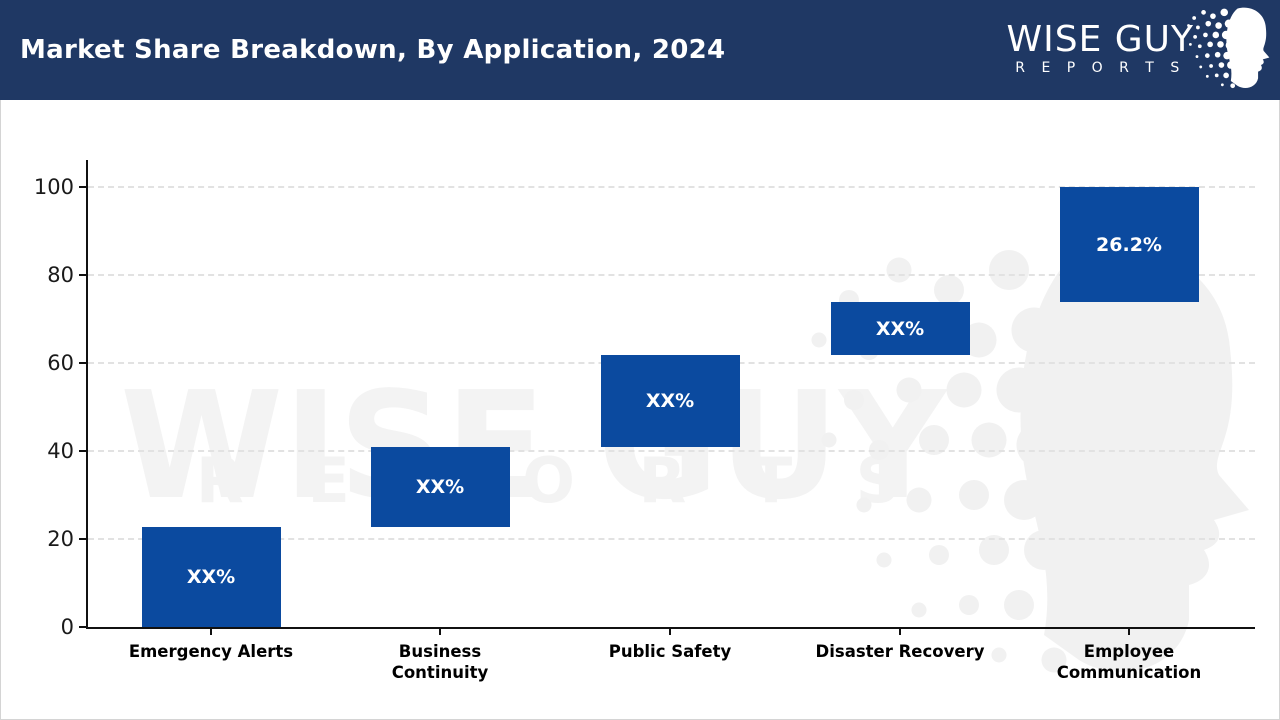  I want to click on y-axis-tick-label: 20, so click(60, 539).